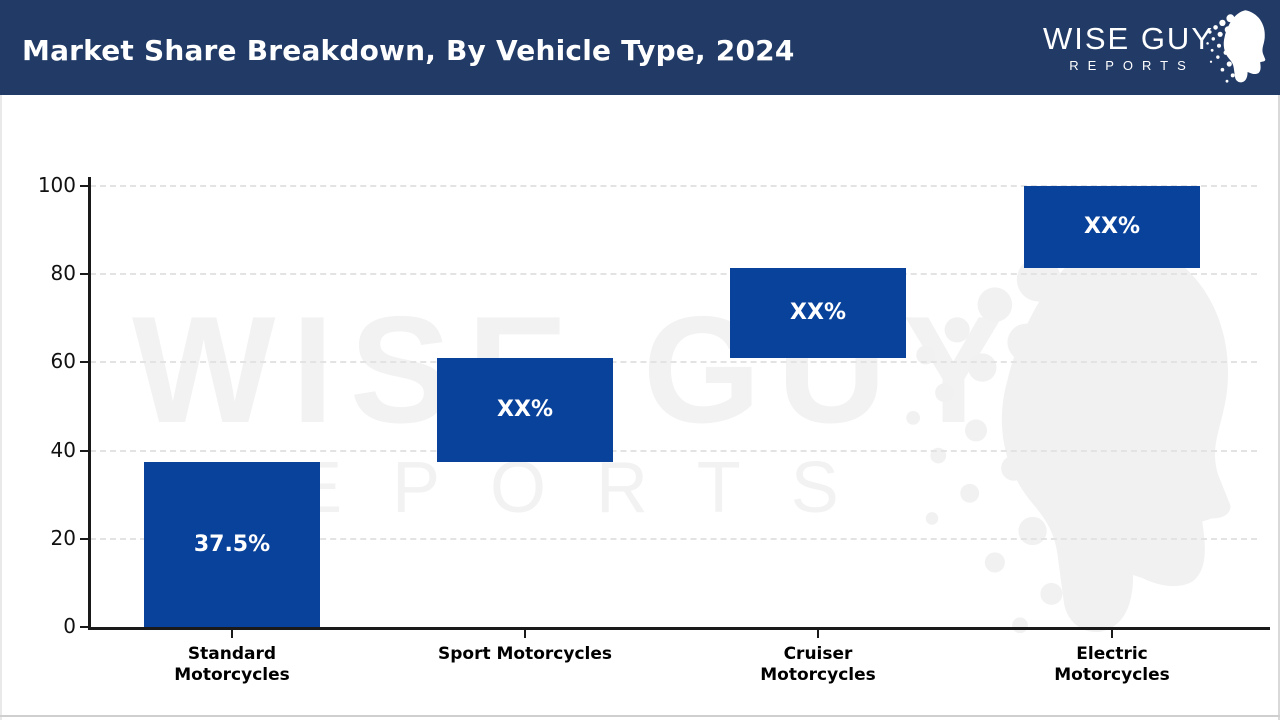 The width and height of the screenshot is (1280, 720). I want to click on bar-sport-motorcycles: XX%, so click(525, 409).